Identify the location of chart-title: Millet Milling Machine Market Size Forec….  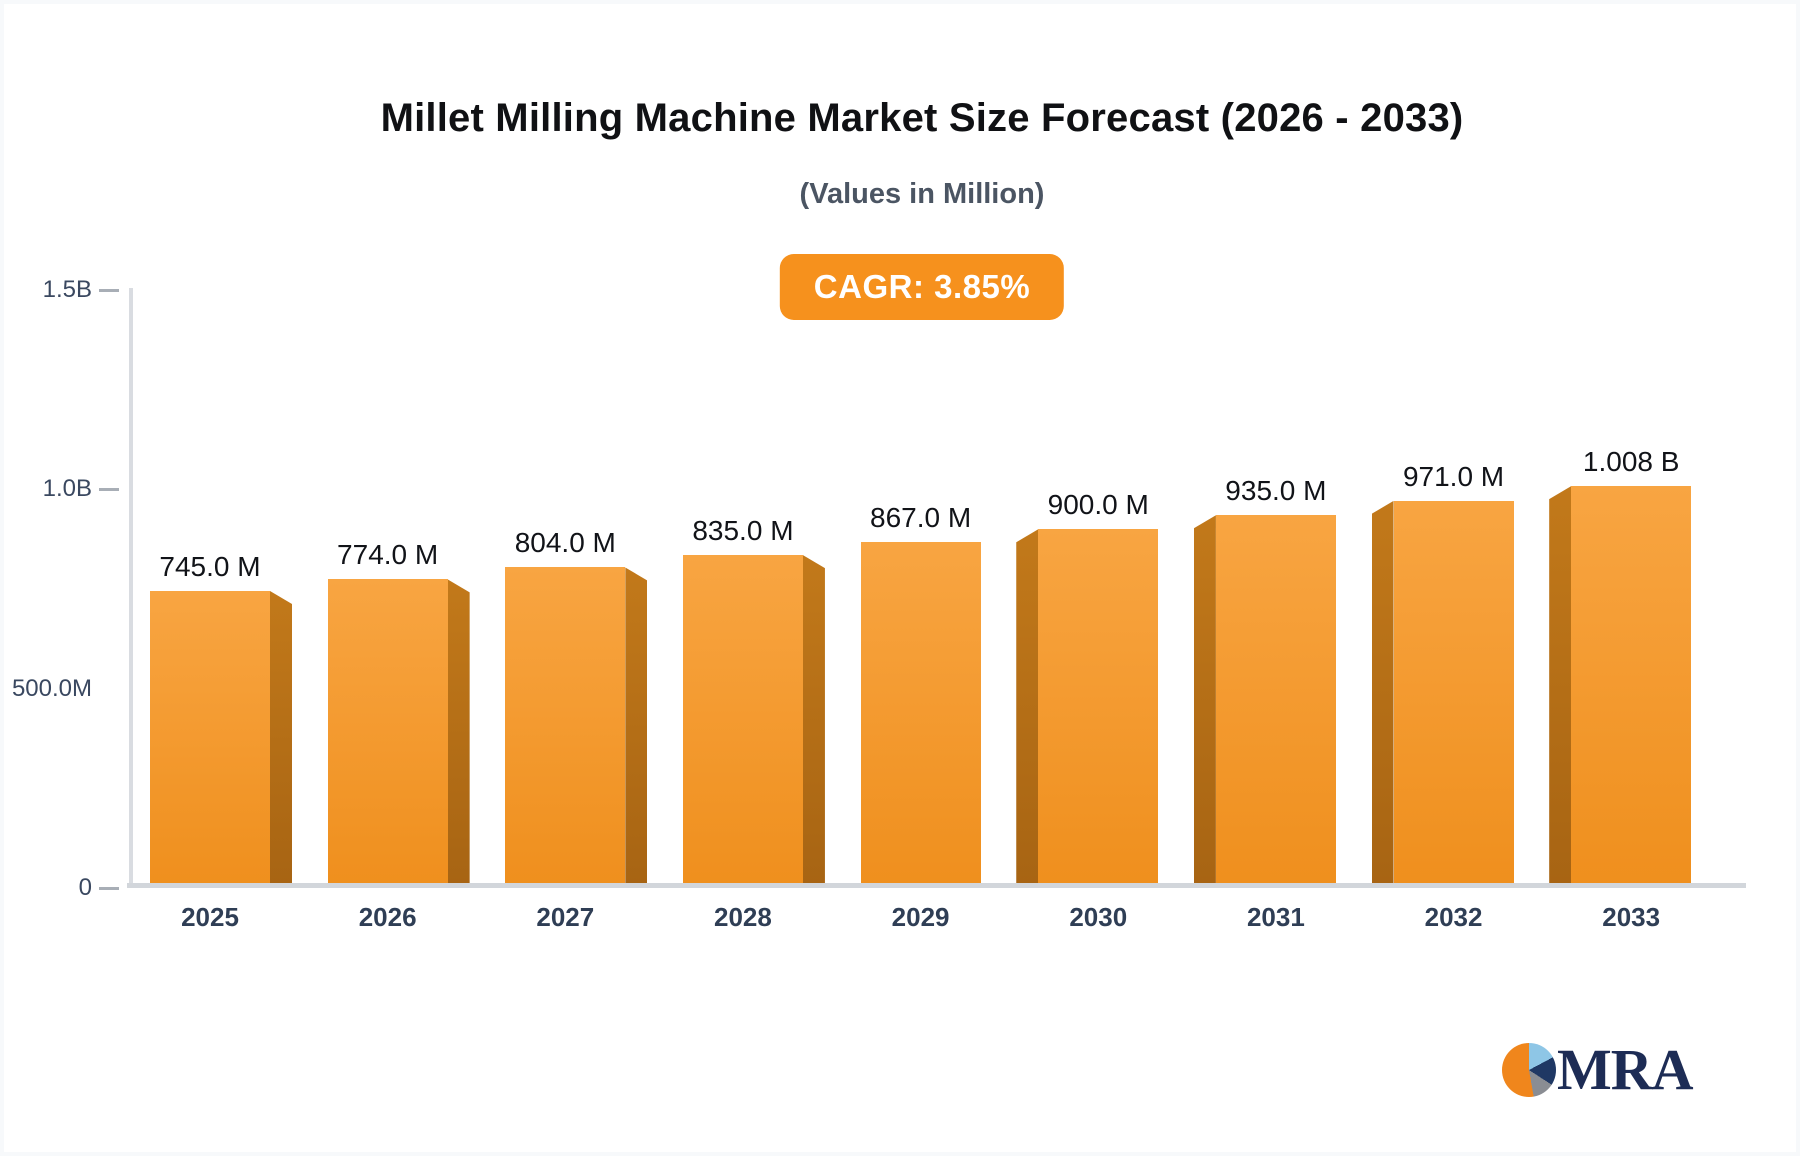
(922, 118).